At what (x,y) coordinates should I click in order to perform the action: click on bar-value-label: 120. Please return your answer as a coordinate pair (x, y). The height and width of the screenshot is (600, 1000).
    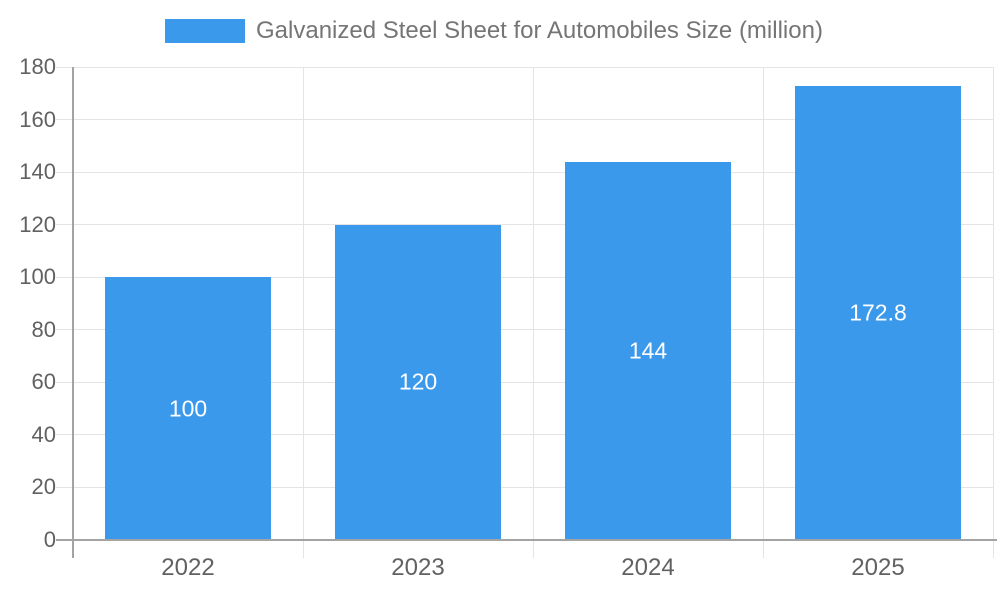
    Looking at the image, I should click on (418, 381).